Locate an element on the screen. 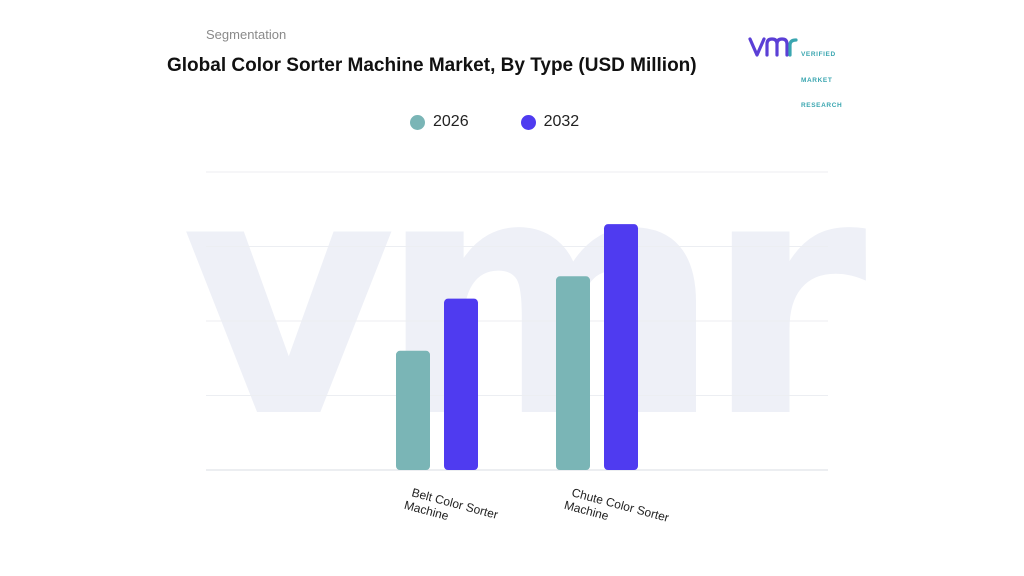 The height and width of the screenshot is (576, 1024). legend-item-2026: 2026 is located at coordinates (439, 122).